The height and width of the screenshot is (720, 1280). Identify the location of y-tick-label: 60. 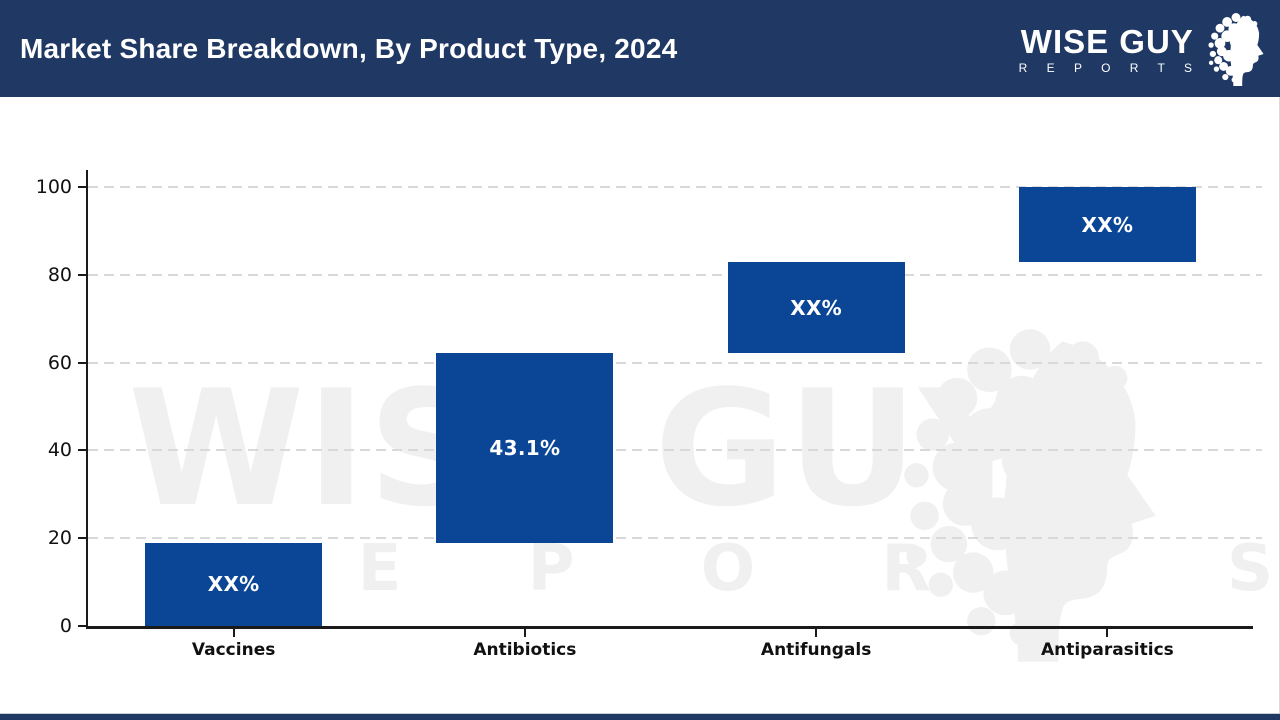
(59, 362).